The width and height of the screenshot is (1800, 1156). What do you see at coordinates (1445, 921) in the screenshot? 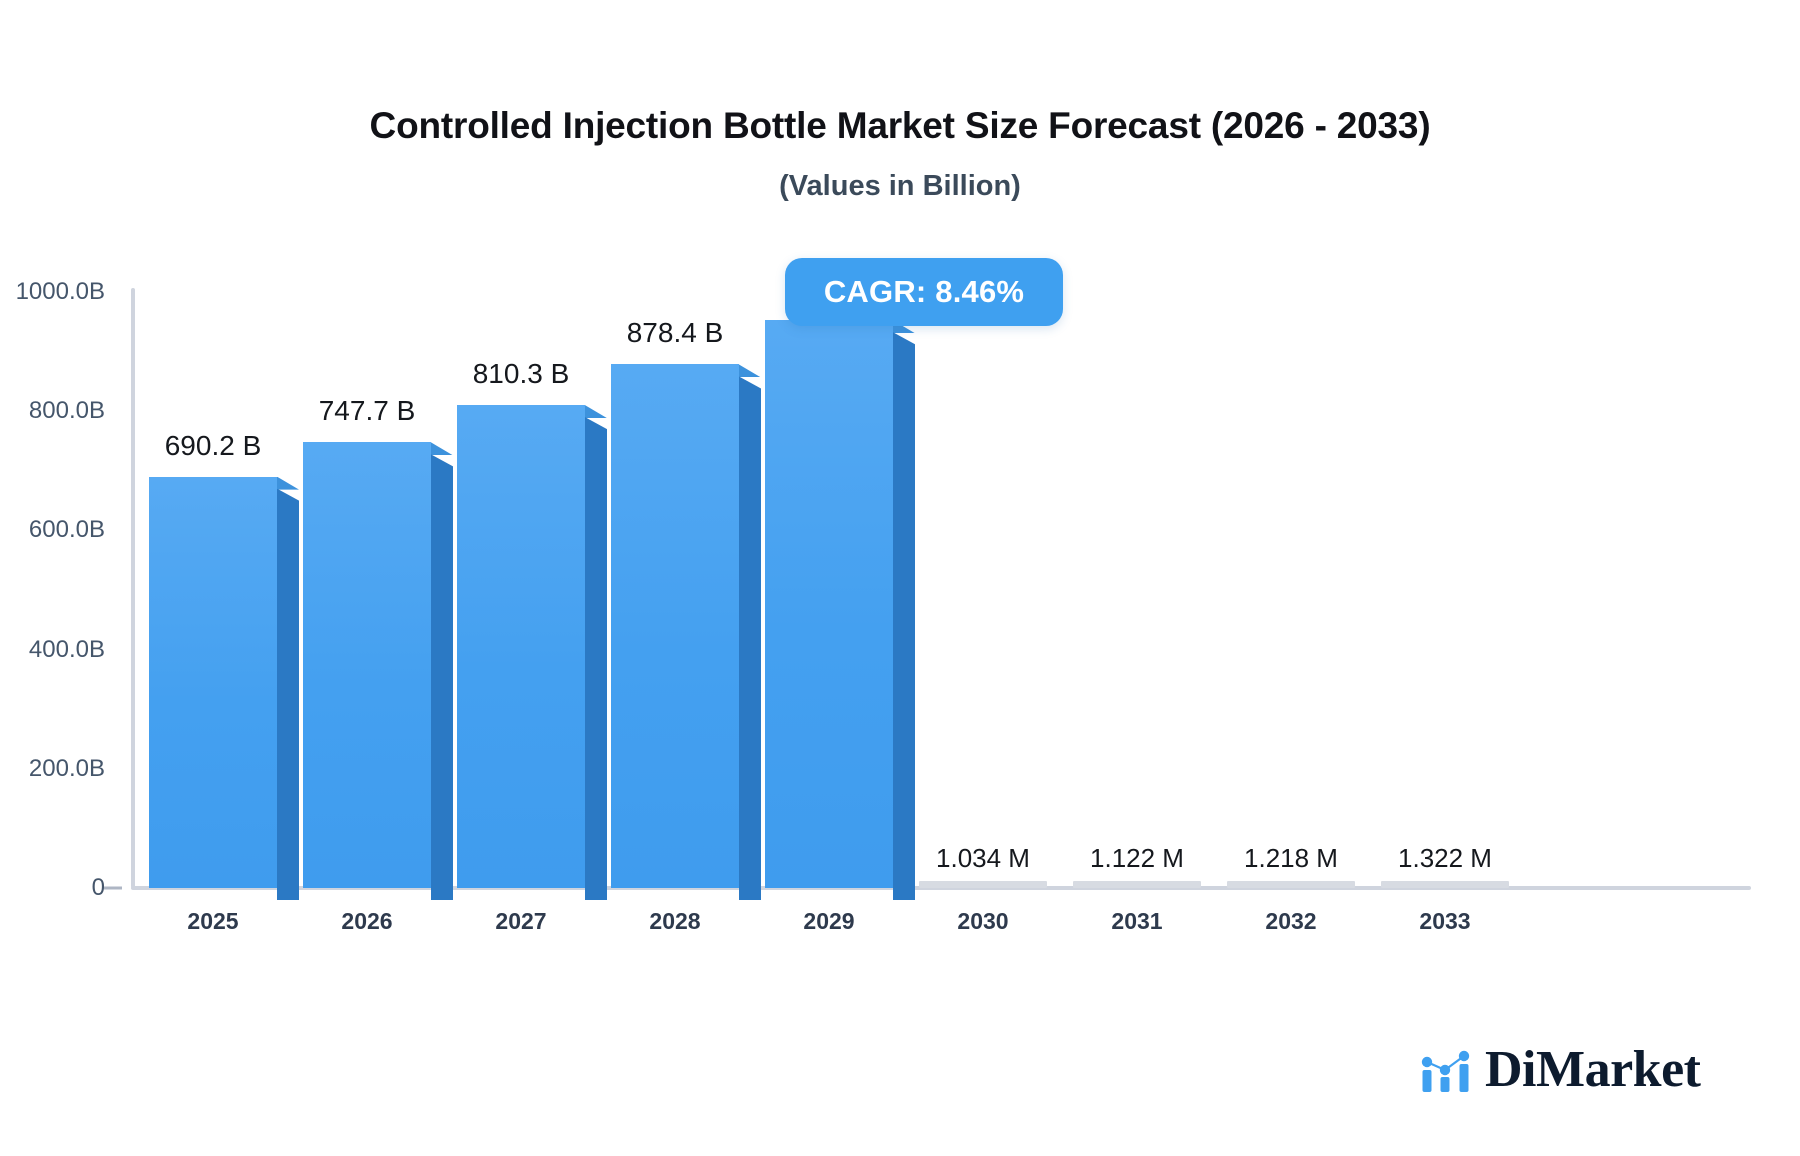
I see `x-axis-tick-label-2033: 2033` at bounding box center [1445, 921].